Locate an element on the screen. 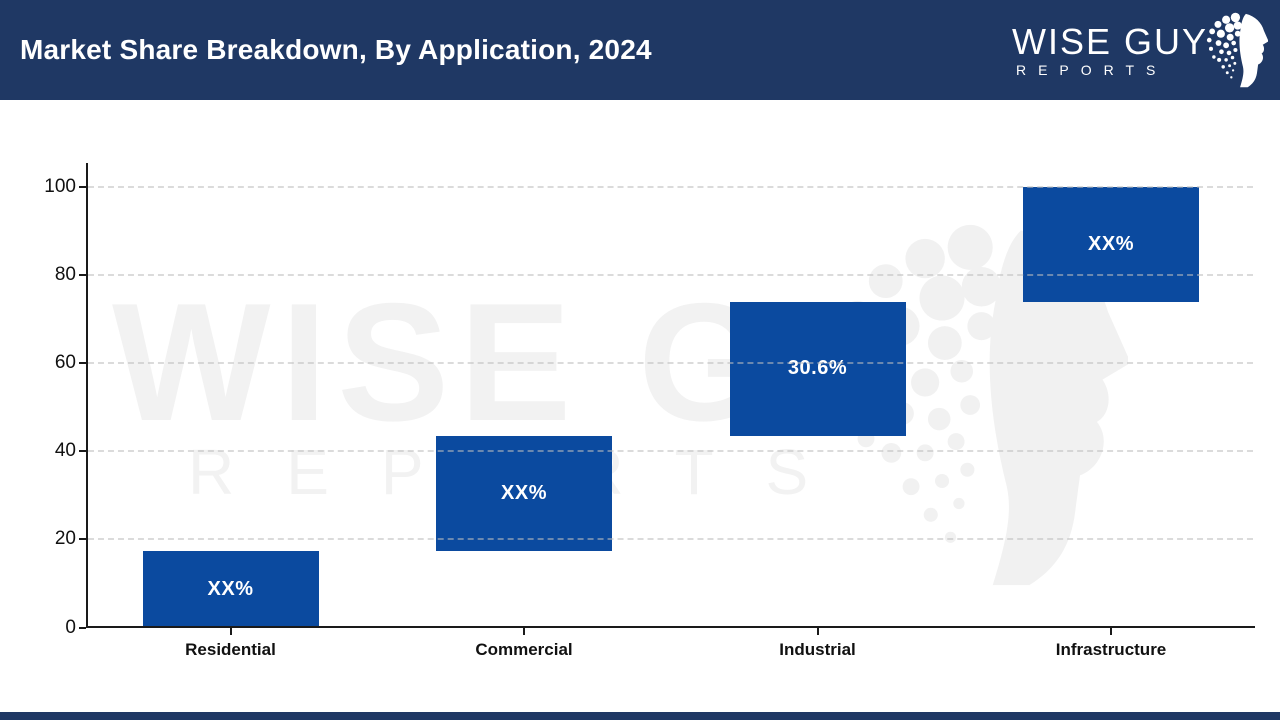 The width and height of the screenshot is (1280, 720). wise-guy-head-logo-icon is located at coordinates (1237, 50).